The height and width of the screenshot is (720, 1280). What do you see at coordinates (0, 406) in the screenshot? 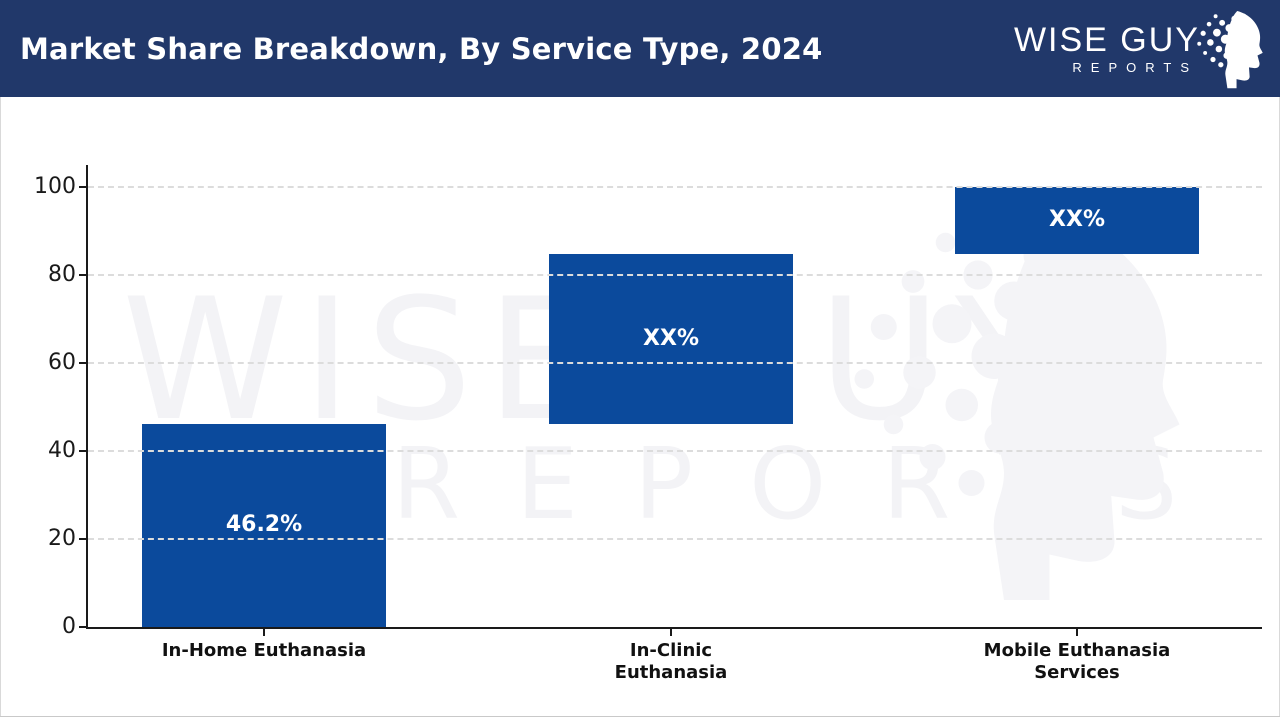
I see `left-edge-border` at bounding box center [0, 406].